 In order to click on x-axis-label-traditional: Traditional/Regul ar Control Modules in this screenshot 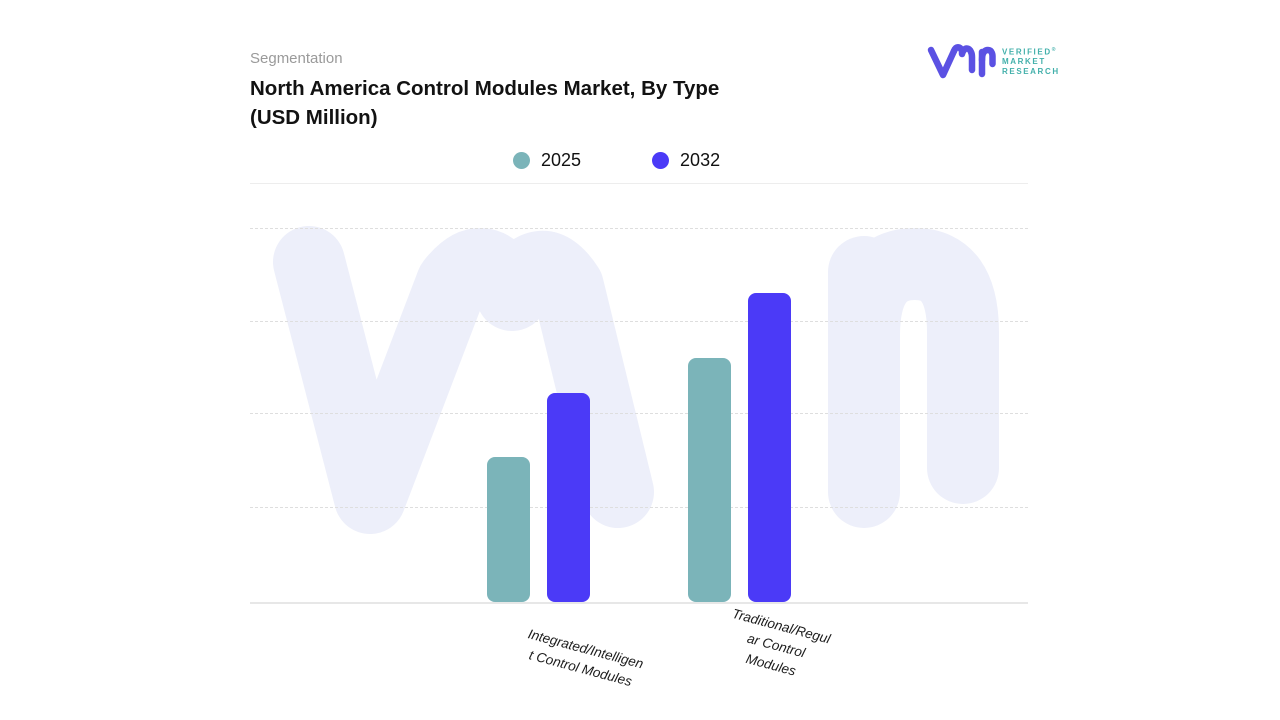, I will do `click(781, 642)`.